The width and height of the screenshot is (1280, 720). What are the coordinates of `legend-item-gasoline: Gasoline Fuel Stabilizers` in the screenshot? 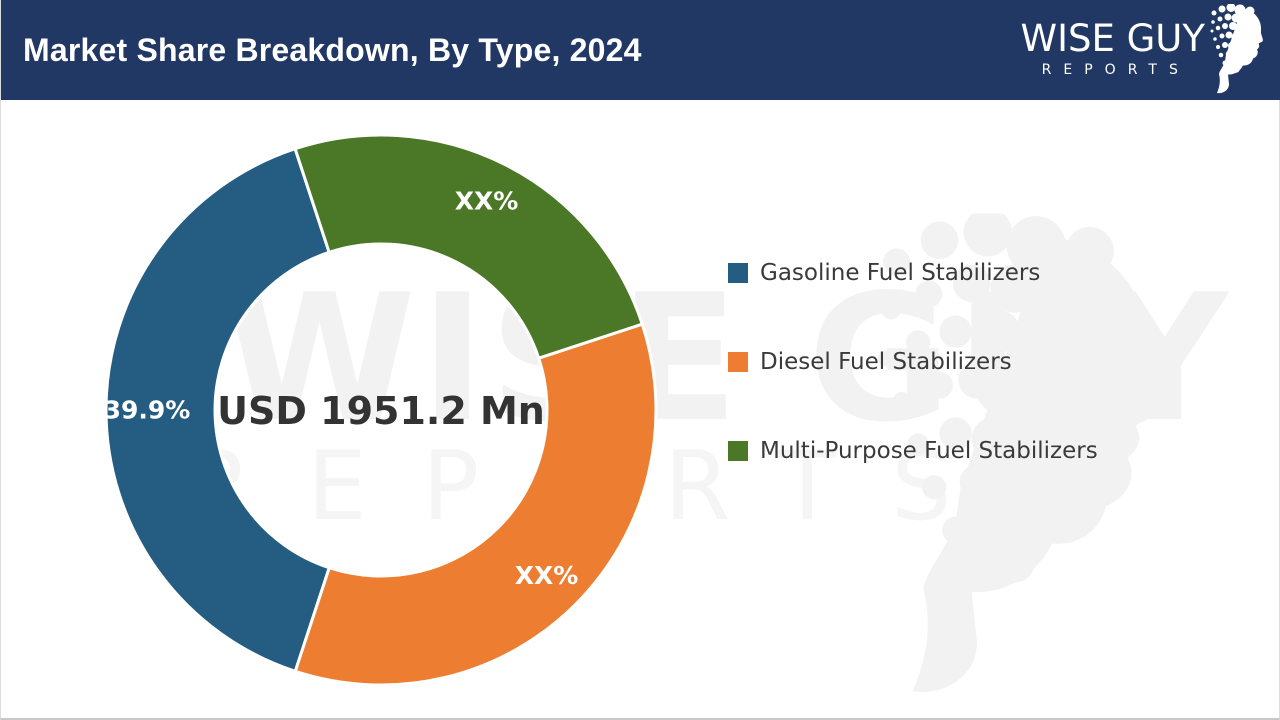 It's located at (884, 273).